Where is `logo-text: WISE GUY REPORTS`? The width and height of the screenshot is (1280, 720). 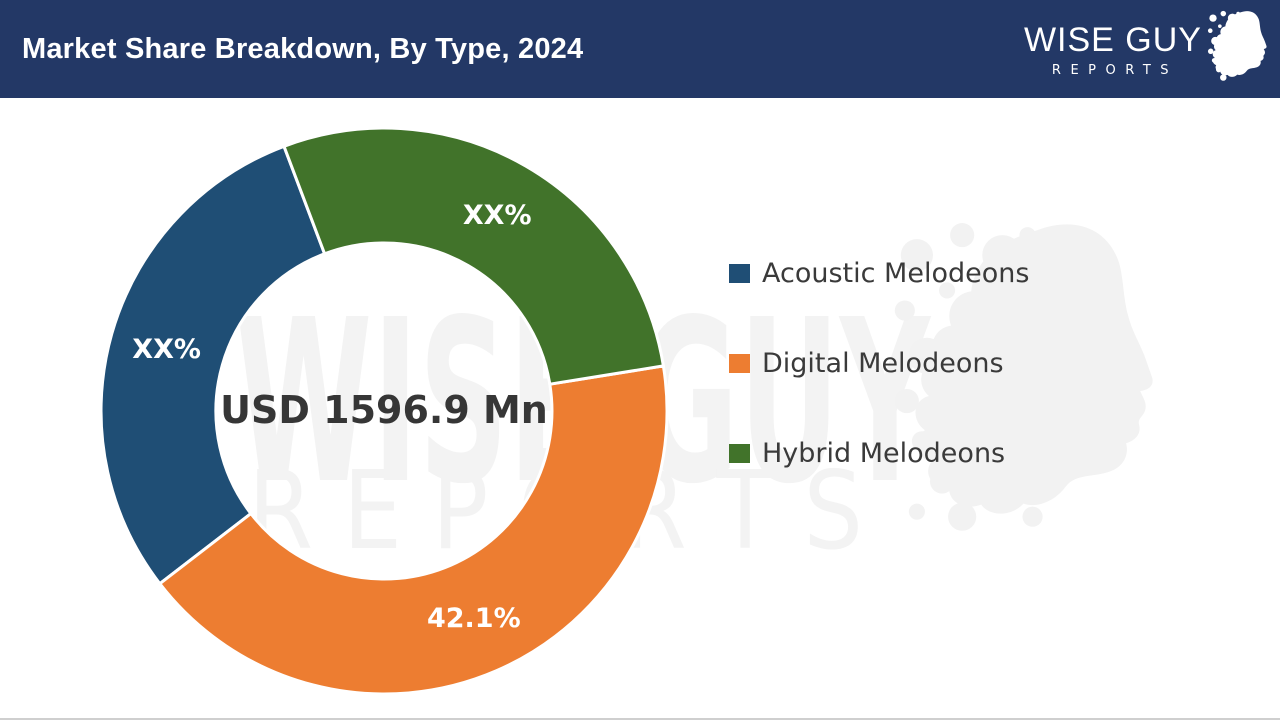 logo-text: WISE GUY REPORTS is located at coordinates (1113, 49).